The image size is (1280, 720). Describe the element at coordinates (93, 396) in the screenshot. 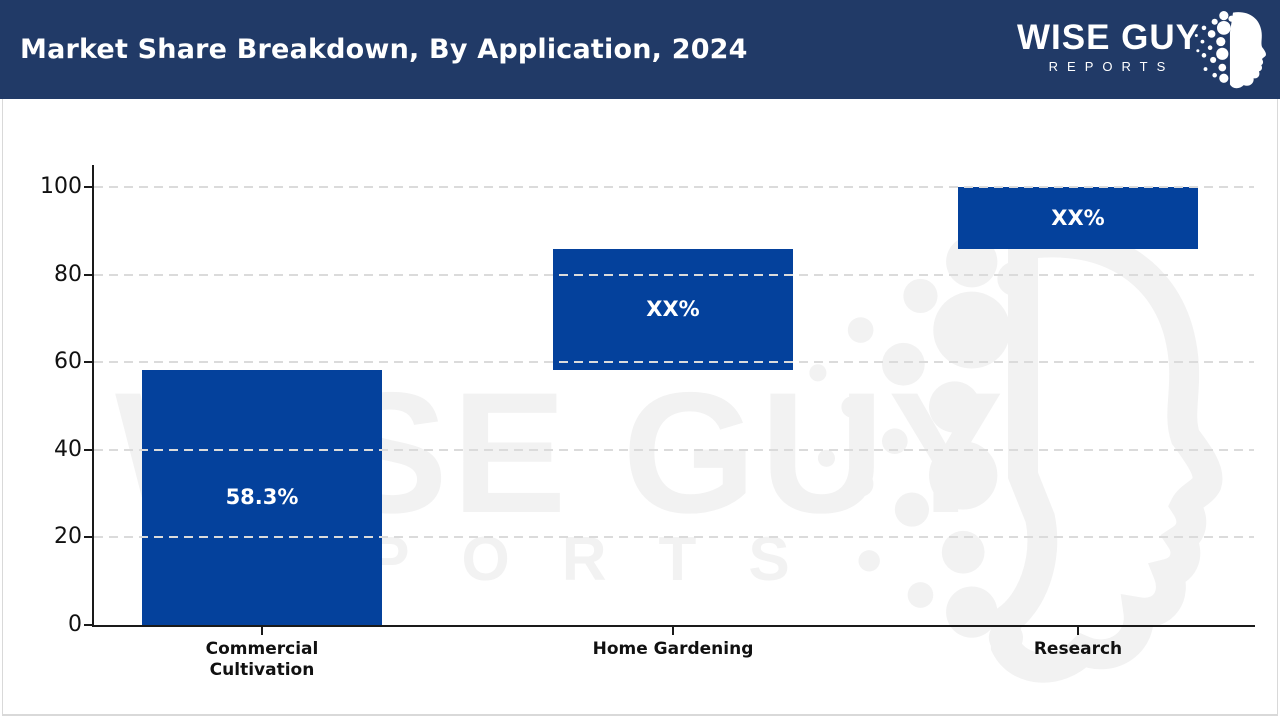

I see `y-axis-spine` at that location.